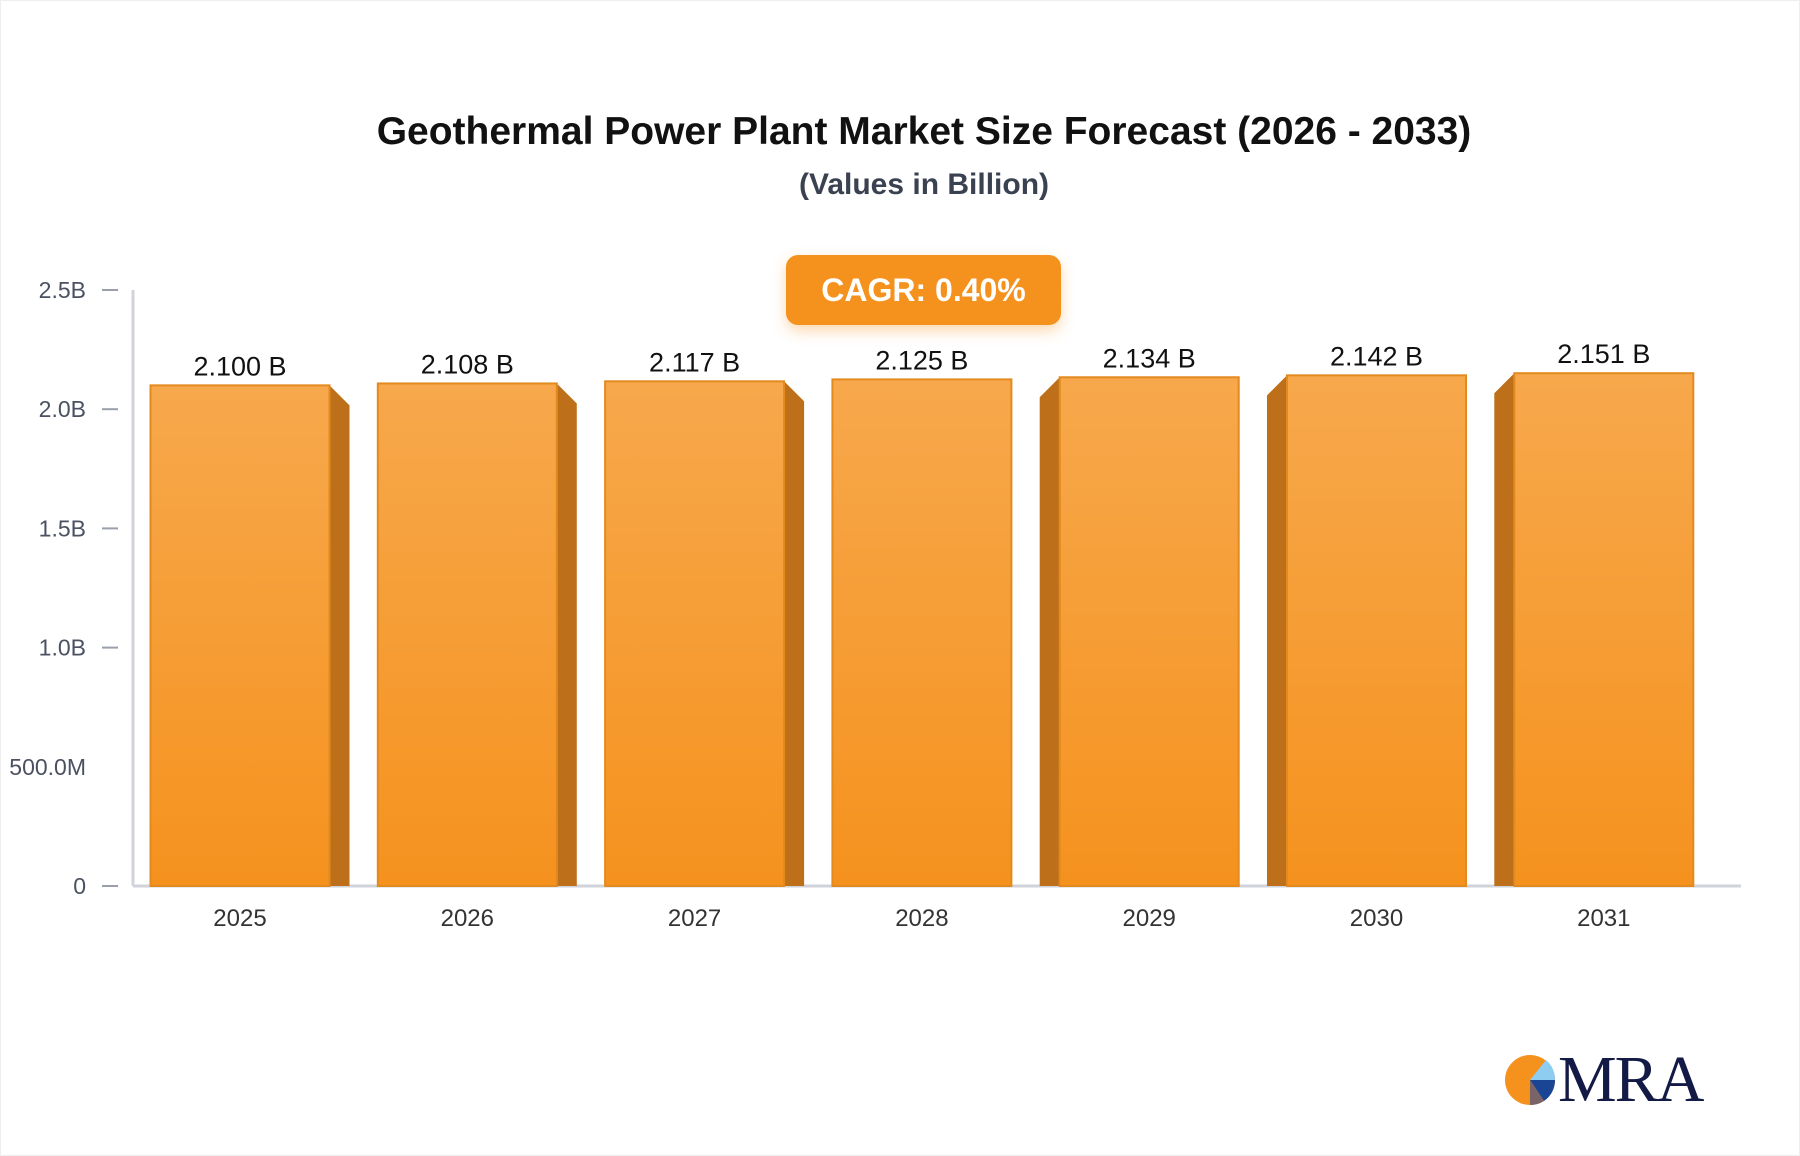 The height and width of the screenshot is (1156, 1800). I want to click on x-tick-label: 2026, so click(467, 918).